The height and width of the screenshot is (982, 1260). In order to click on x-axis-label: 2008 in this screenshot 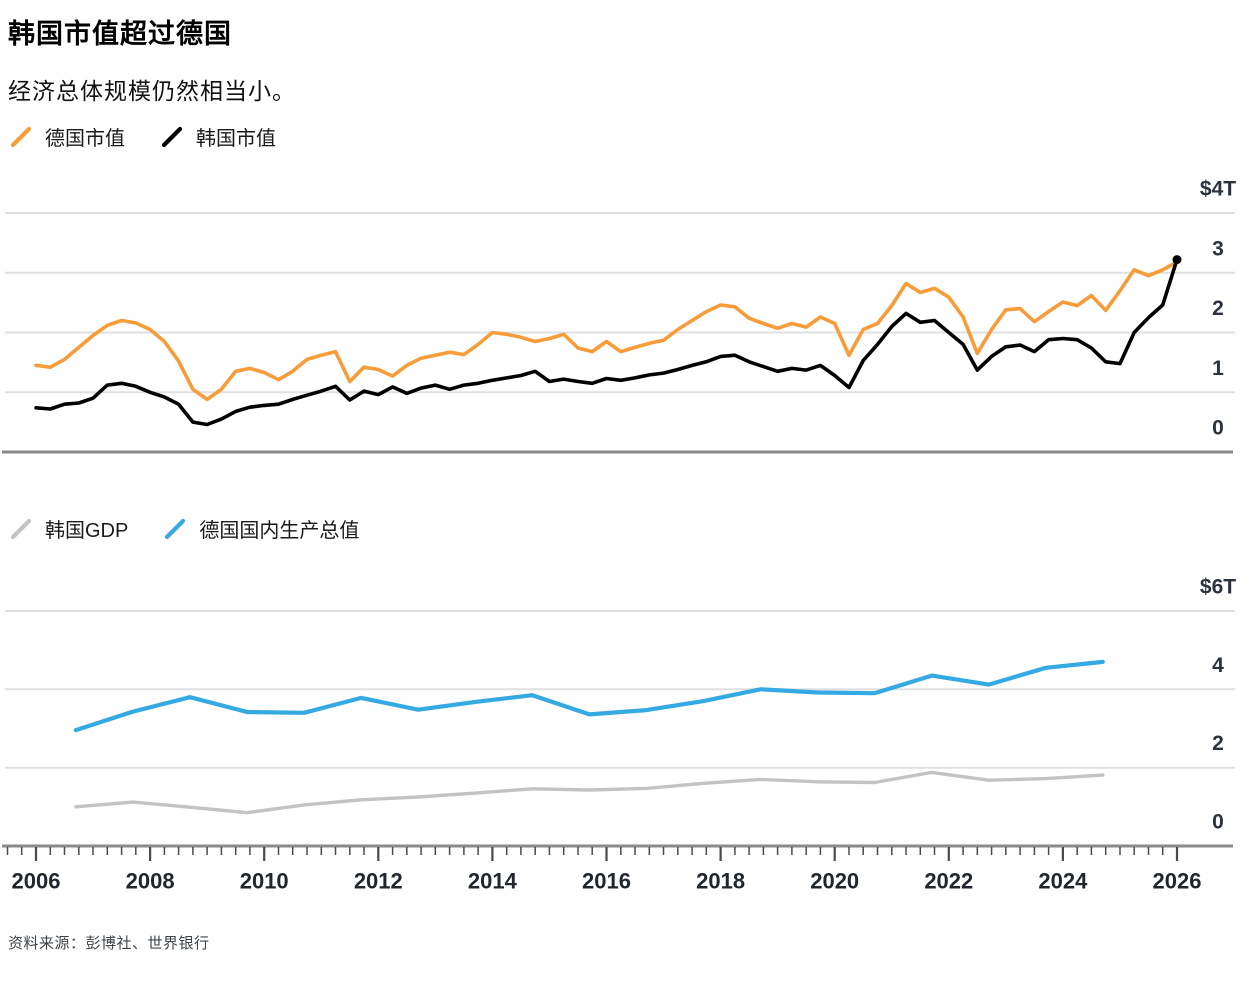, I will do `click(150, 881)`.